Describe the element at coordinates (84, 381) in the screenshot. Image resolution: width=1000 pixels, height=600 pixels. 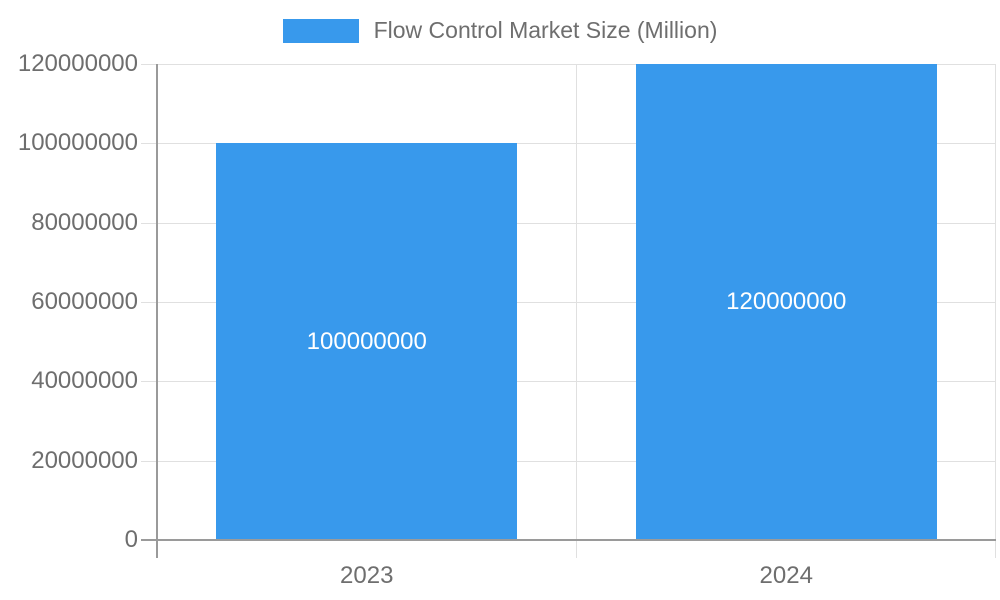
I see `y-axis-tick-label: 40000000` at that location.